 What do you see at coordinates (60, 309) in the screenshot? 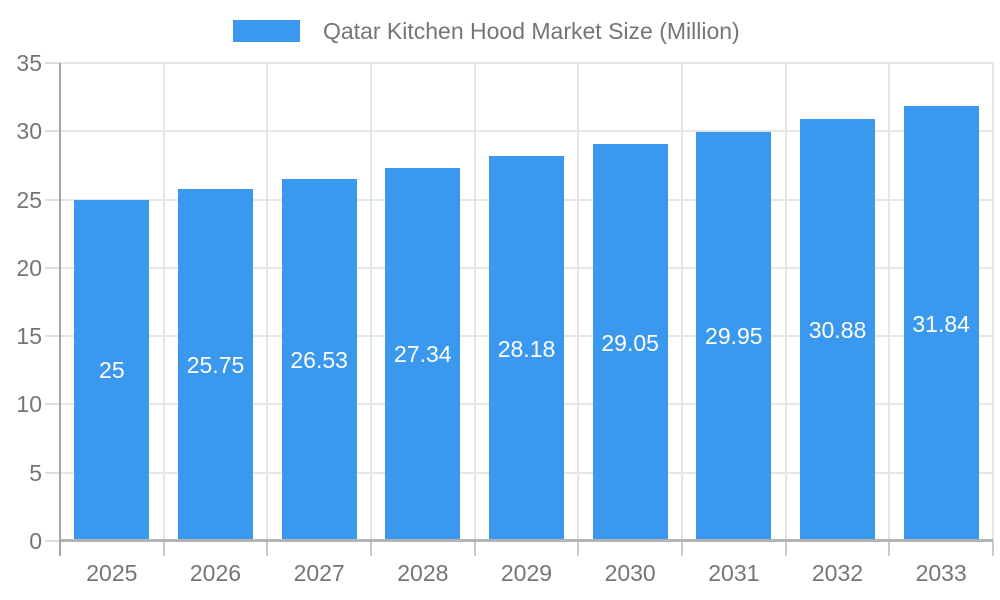
I see `y-axis-line` at bounding box center [60, 309].